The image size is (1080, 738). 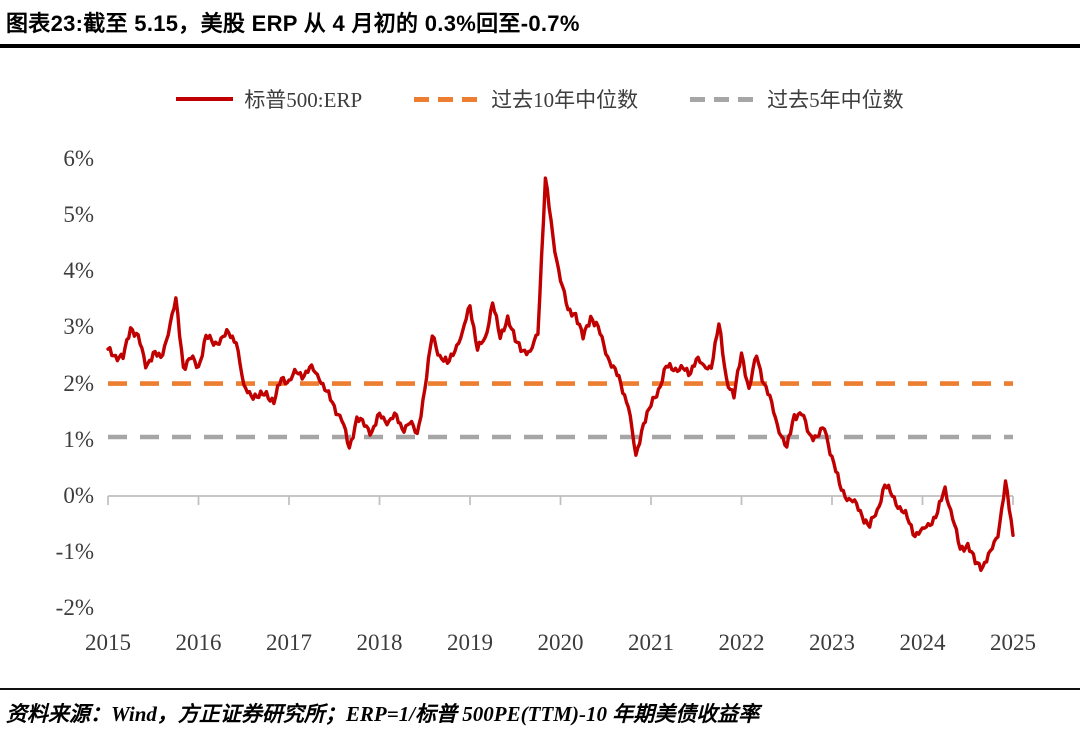 I want to click on x-axis-tick-label: 2024, so click(x=922, y=642).